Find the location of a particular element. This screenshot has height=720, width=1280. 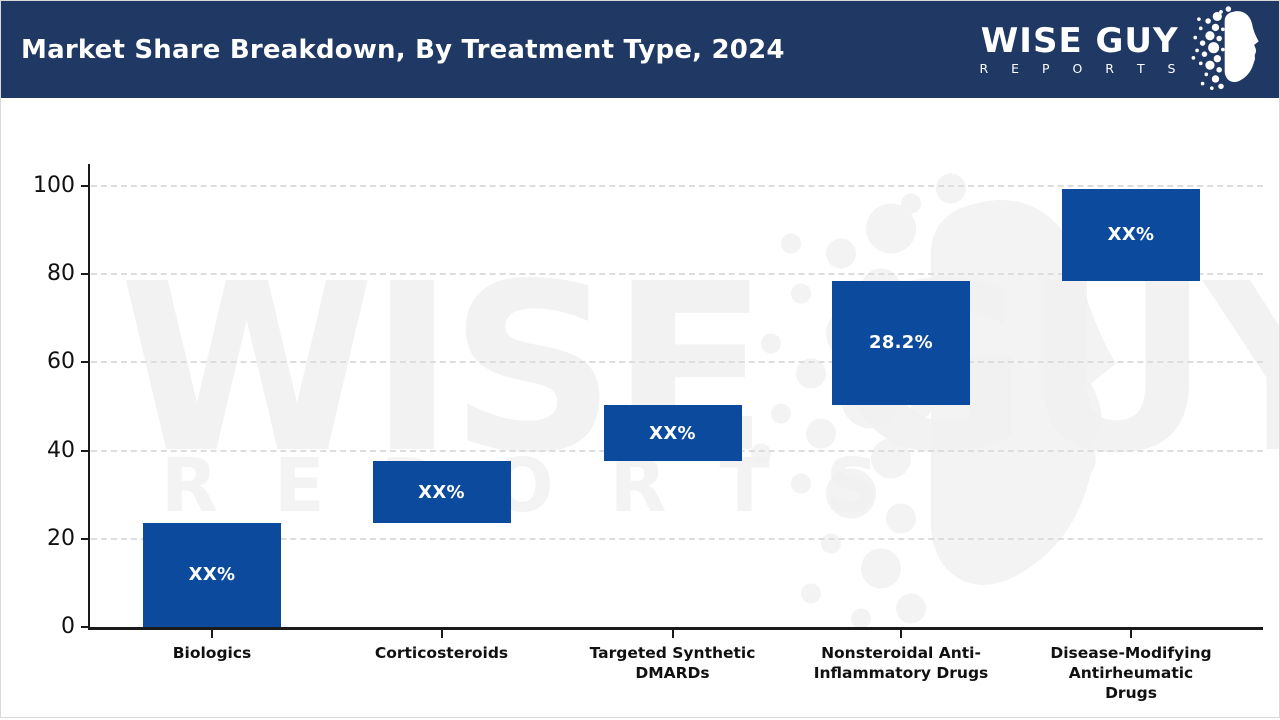

bar-corticosteroids: XX% is located at coordinates (441, 492).